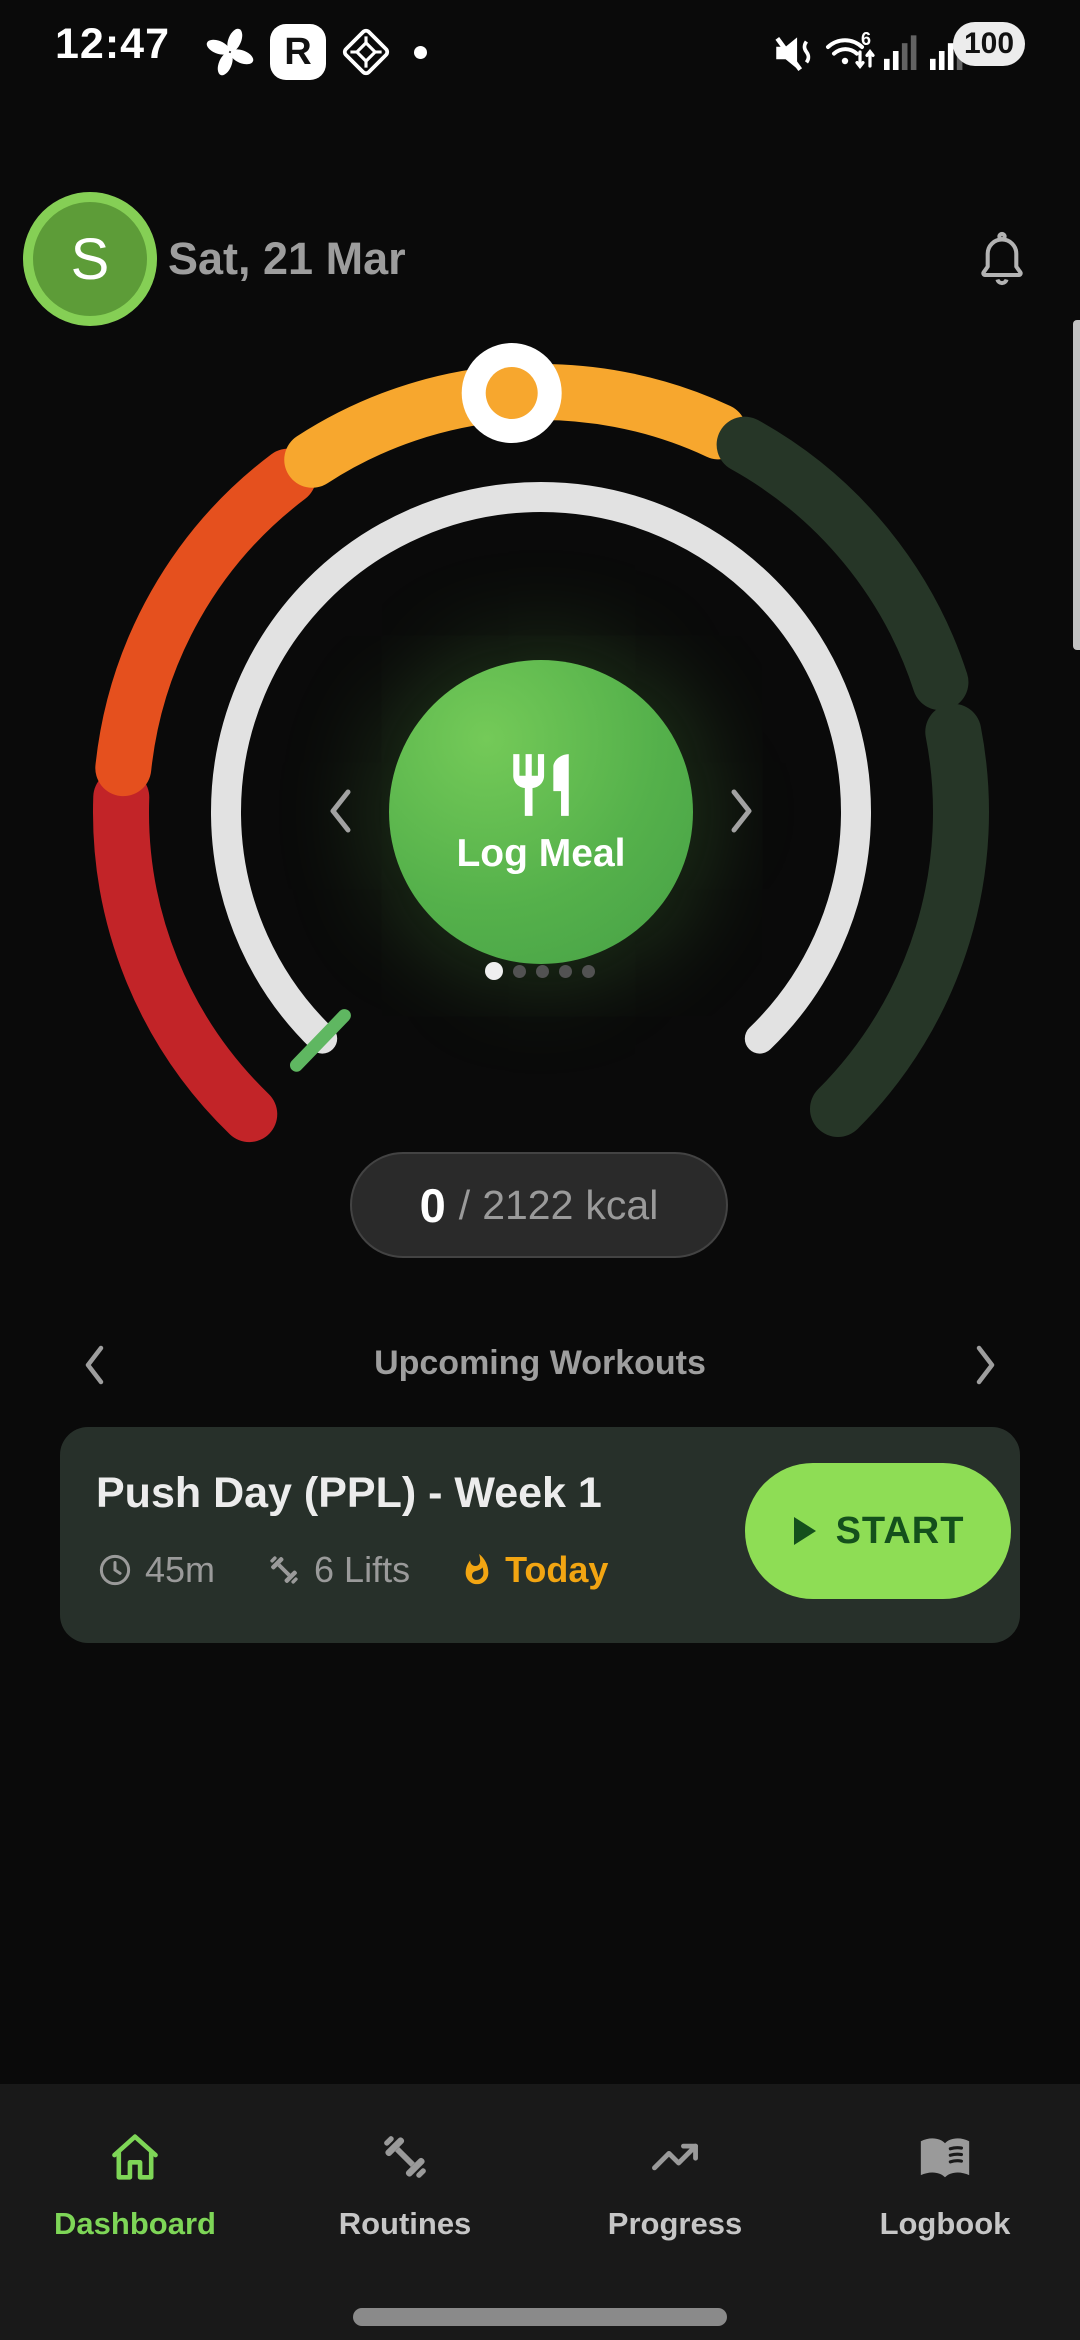 This screenshot has width=1080, height=2340. What do you see at coordinates (115, 1570) in the screenshot?
I see `clock-icon` at bounding box center [115, 1570].